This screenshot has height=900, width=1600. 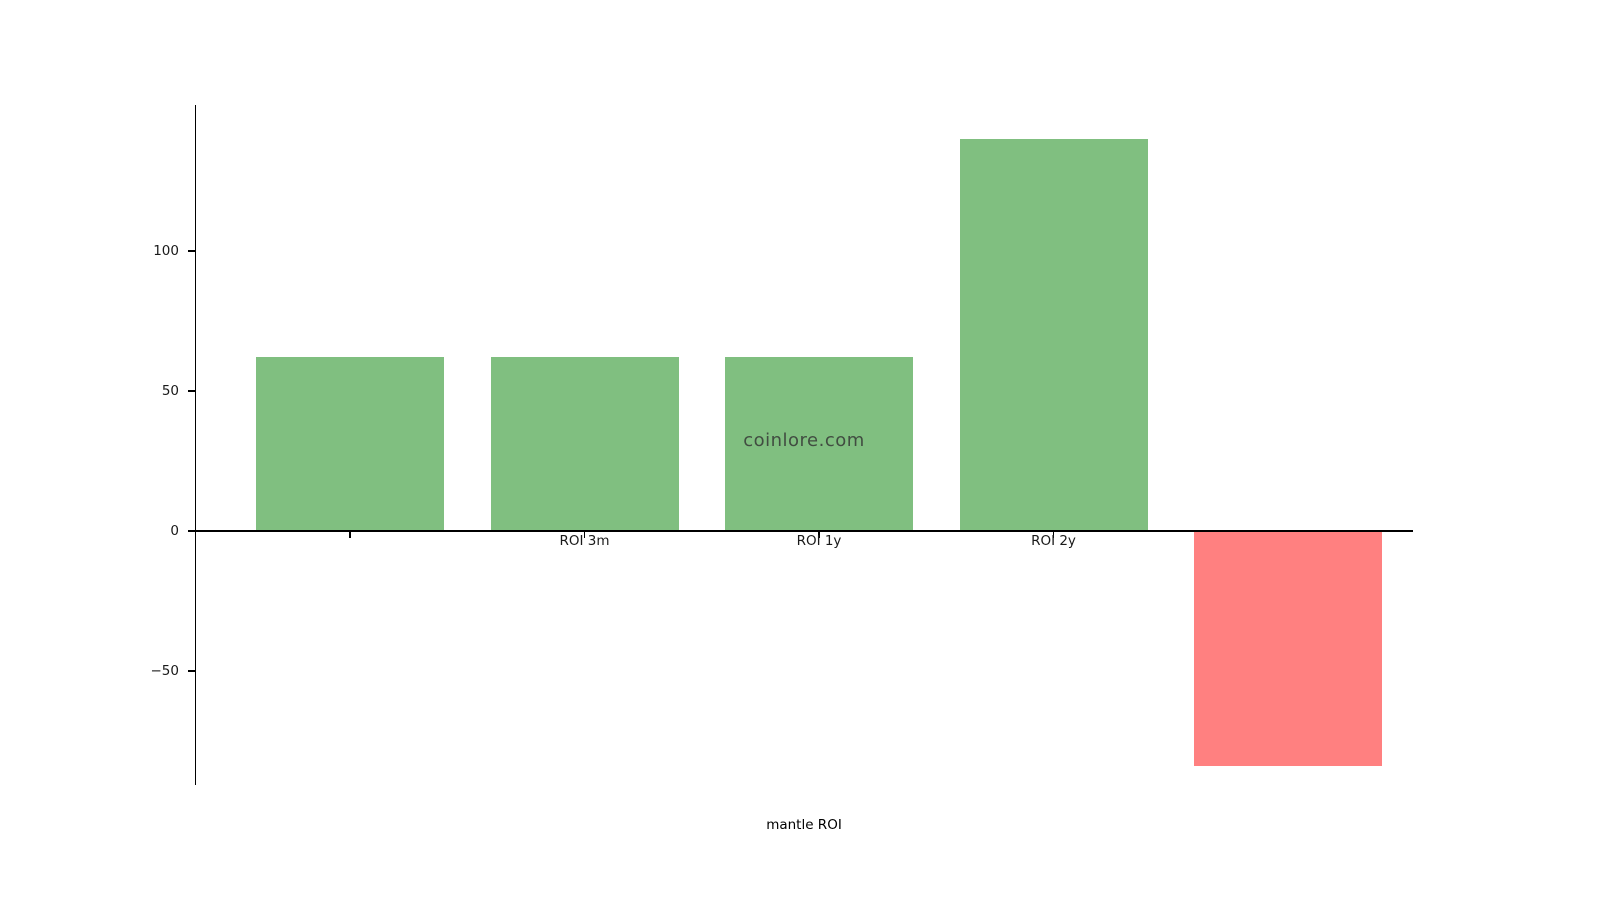 What do you see at coordinates (1053, 541) in the screenshot?
I see `x-tick-label: ROI 2y` at bounding box center [1053, 541].